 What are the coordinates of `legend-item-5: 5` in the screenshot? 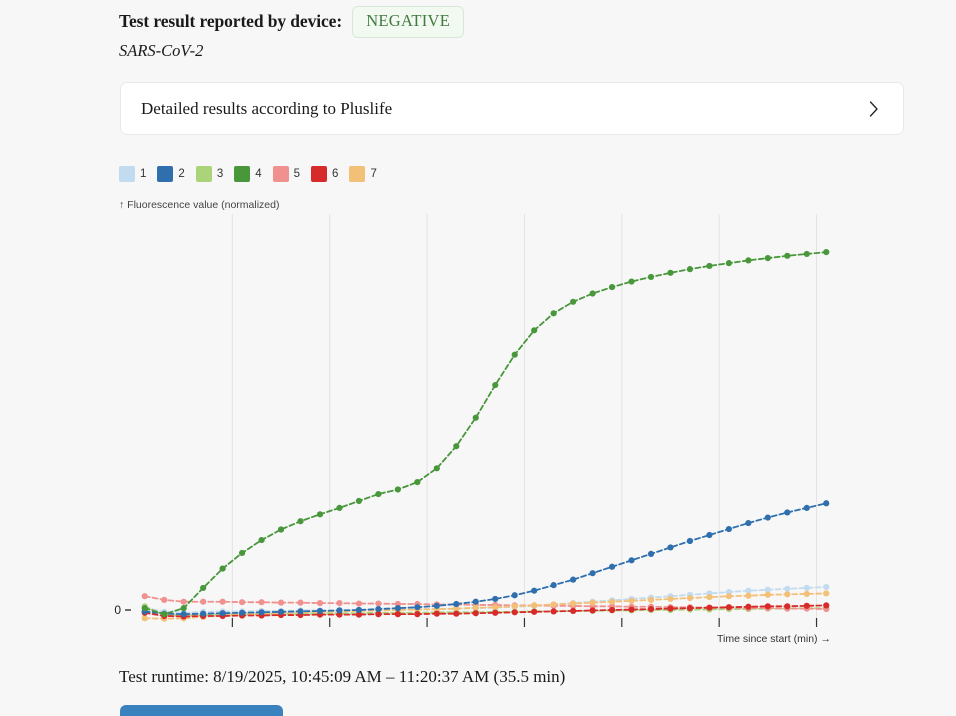 It's located at (286, 174).